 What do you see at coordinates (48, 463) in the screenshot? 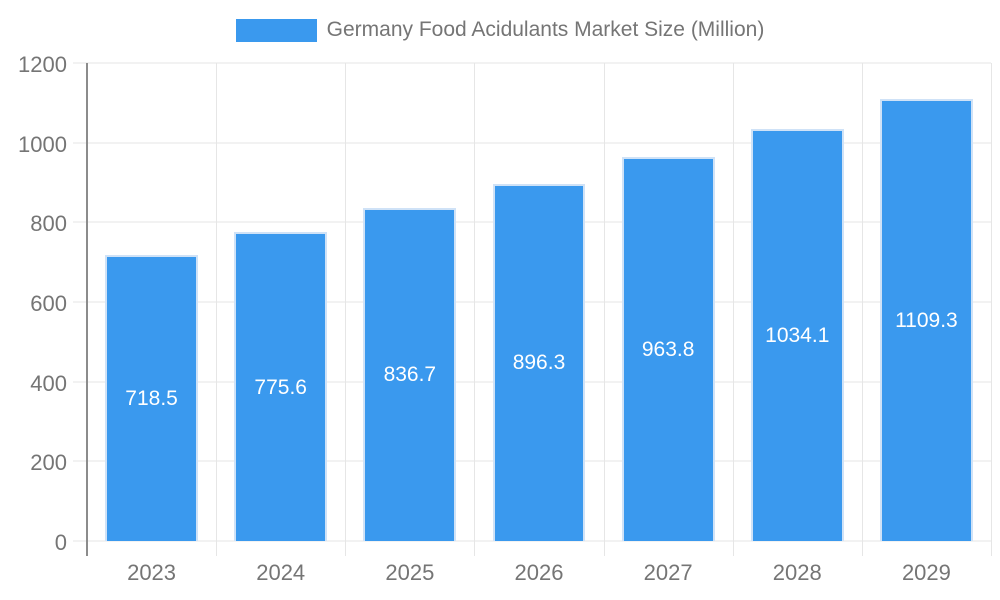
I see `y-tick-label: 200` at bounding box center [48, 463].